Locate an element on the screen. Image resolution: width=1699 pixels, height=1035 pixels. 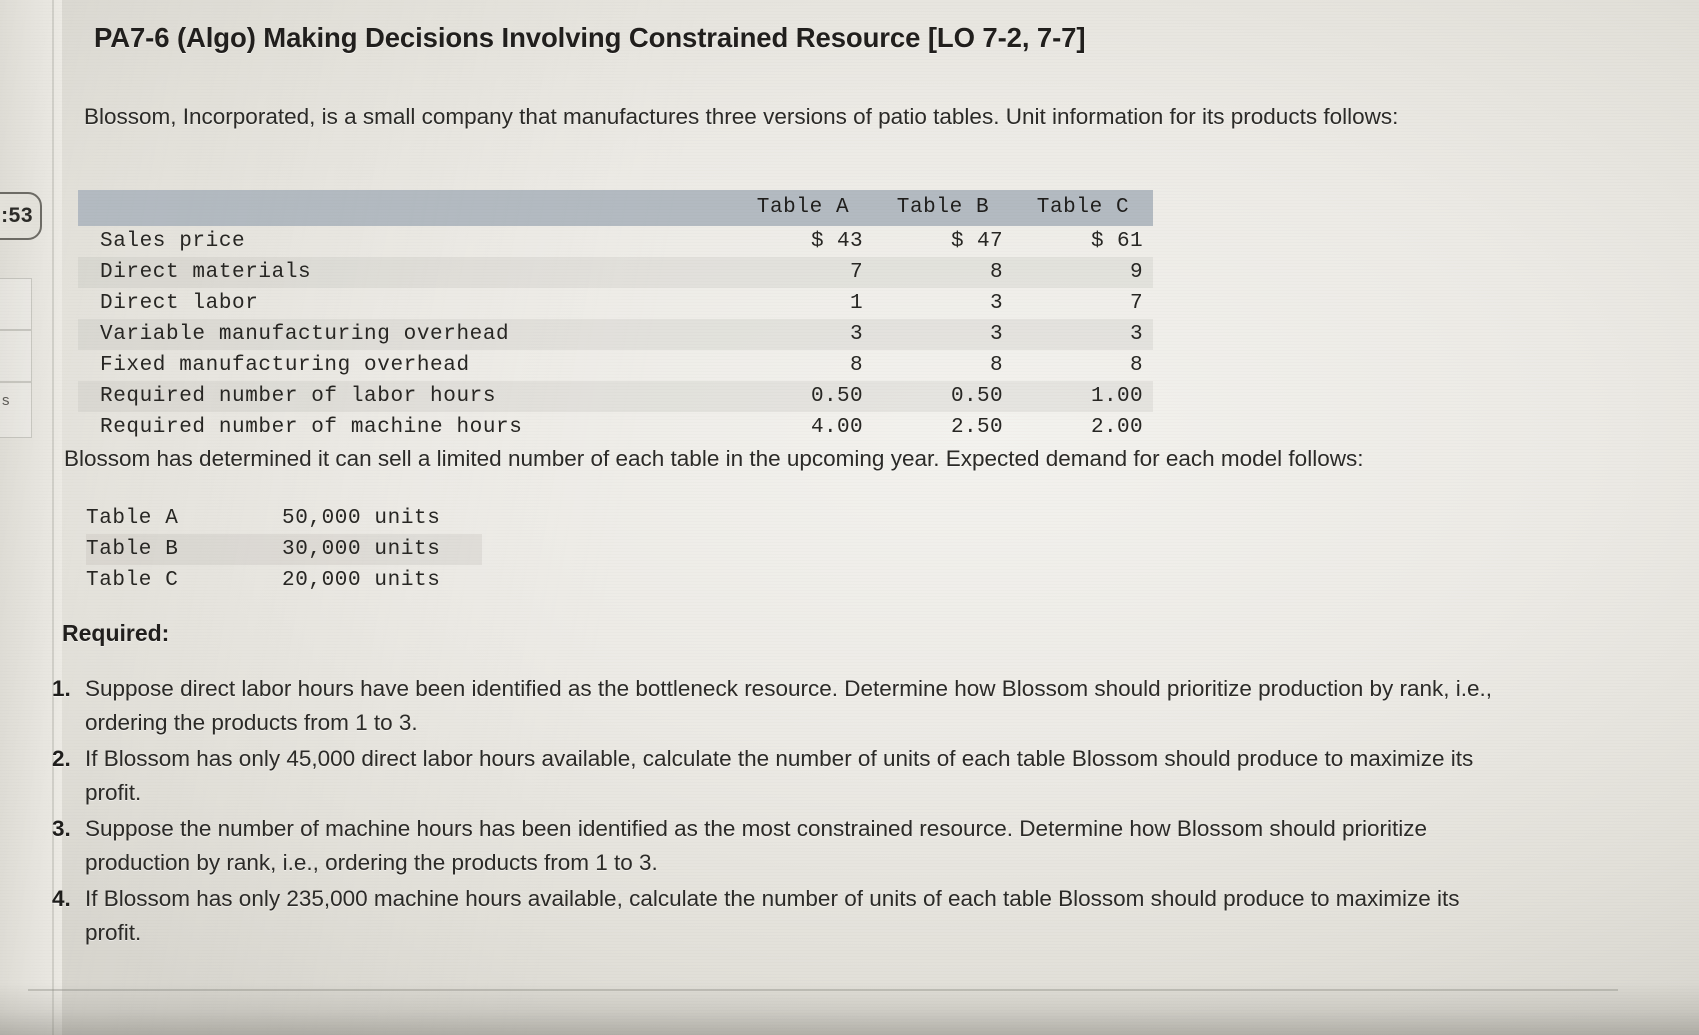
cell-variable-moh-b: 3 is located at coordinates (996, 334).